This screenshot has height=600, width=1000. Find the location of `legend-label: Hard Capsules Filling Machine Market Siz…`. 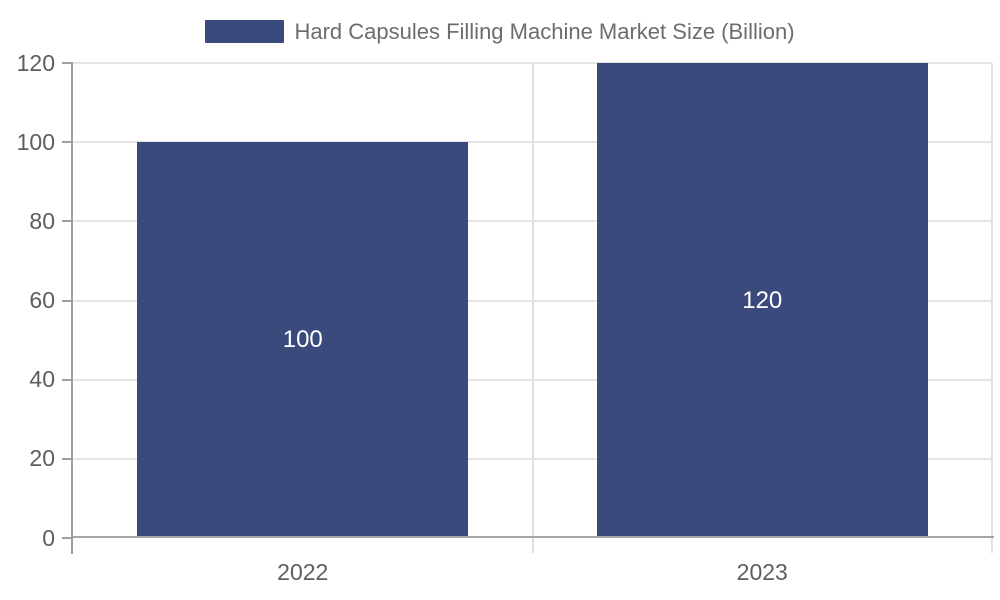

legend-label: Hard Capsules Filling Machine Market Siz… is located at coordinates (544, 31).